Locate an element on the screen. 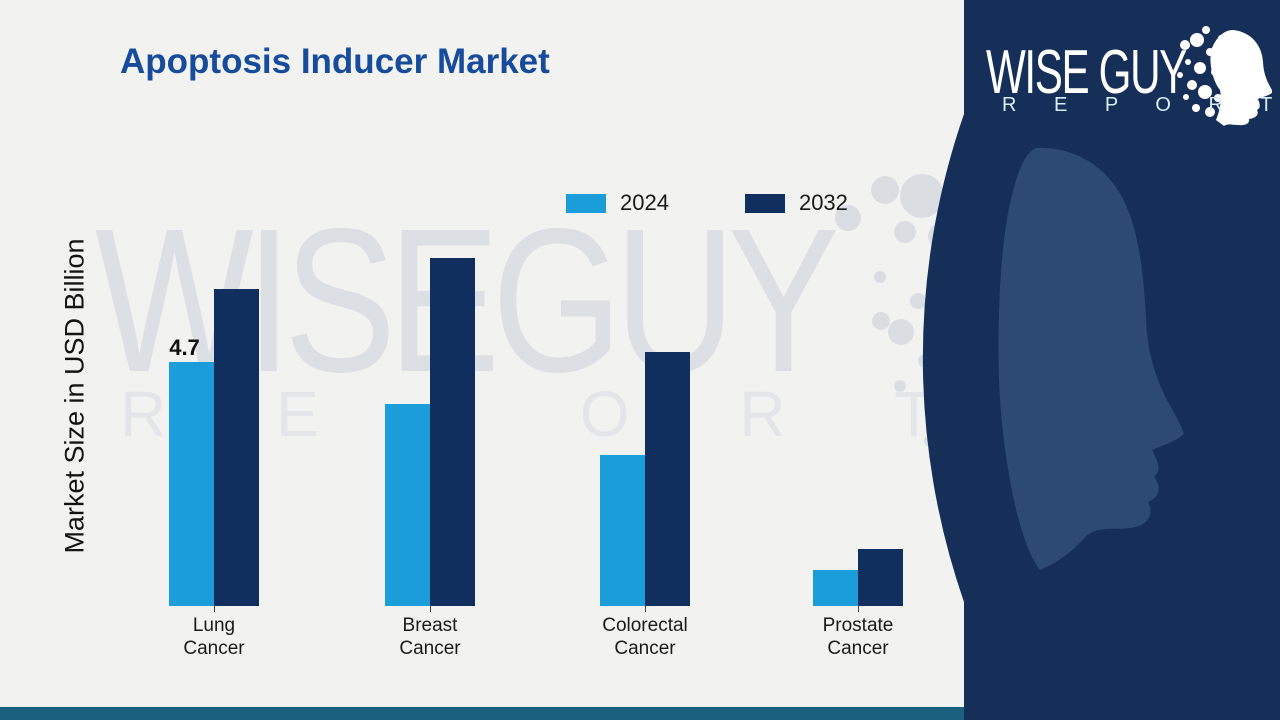 This screenshot has width=1280, height=720. chart-title: Apoptosis Inducer Market is located at coordinates (335, 61).